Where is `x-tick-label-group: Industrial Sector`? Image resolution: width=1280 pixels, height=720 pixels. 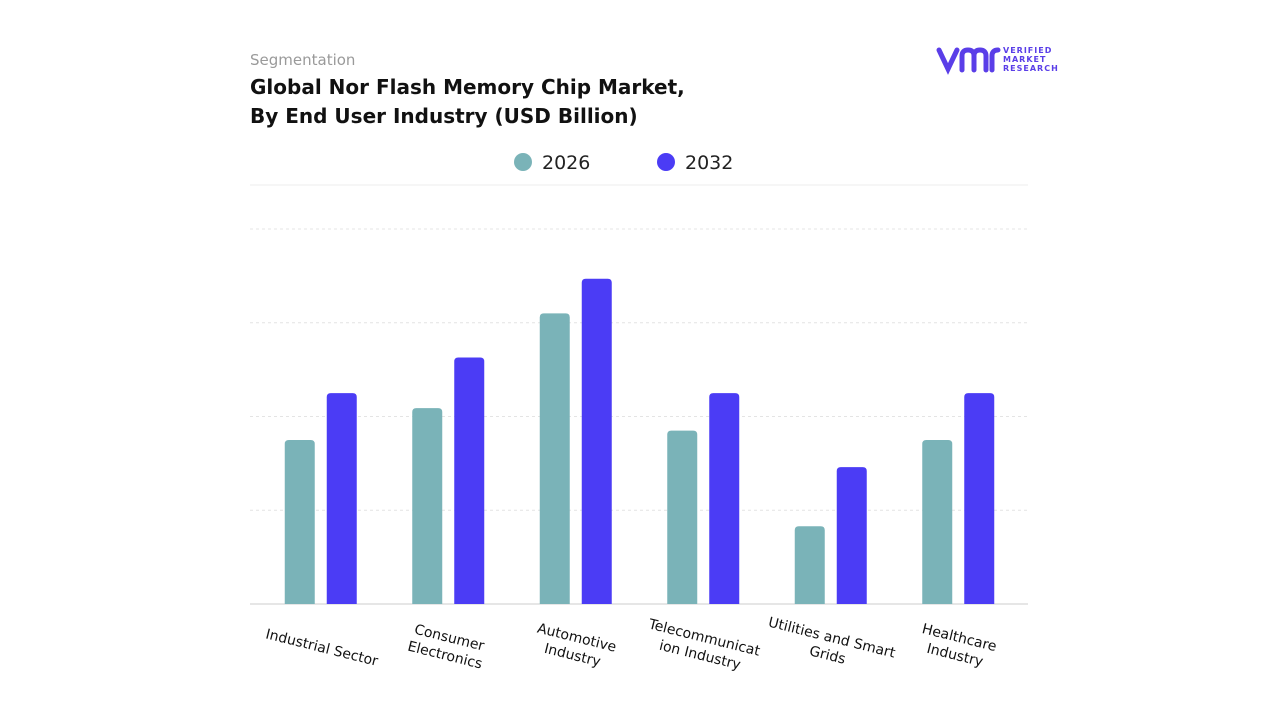
x-tick-label-group: Industrial Sector is located at coordinates (322, 647).